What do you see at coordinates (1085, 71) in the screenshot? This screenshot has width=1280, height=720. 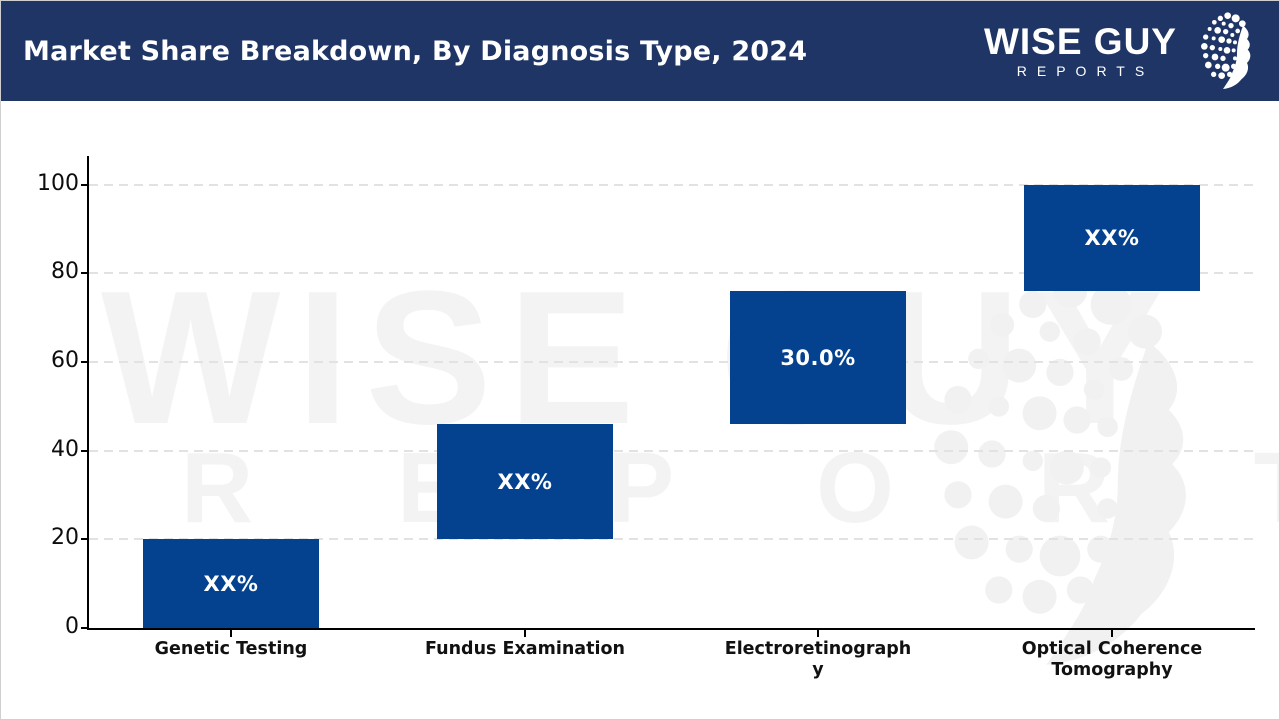 I see `brand-subtitle: REPORTS` at bounding box center [1085, 71].